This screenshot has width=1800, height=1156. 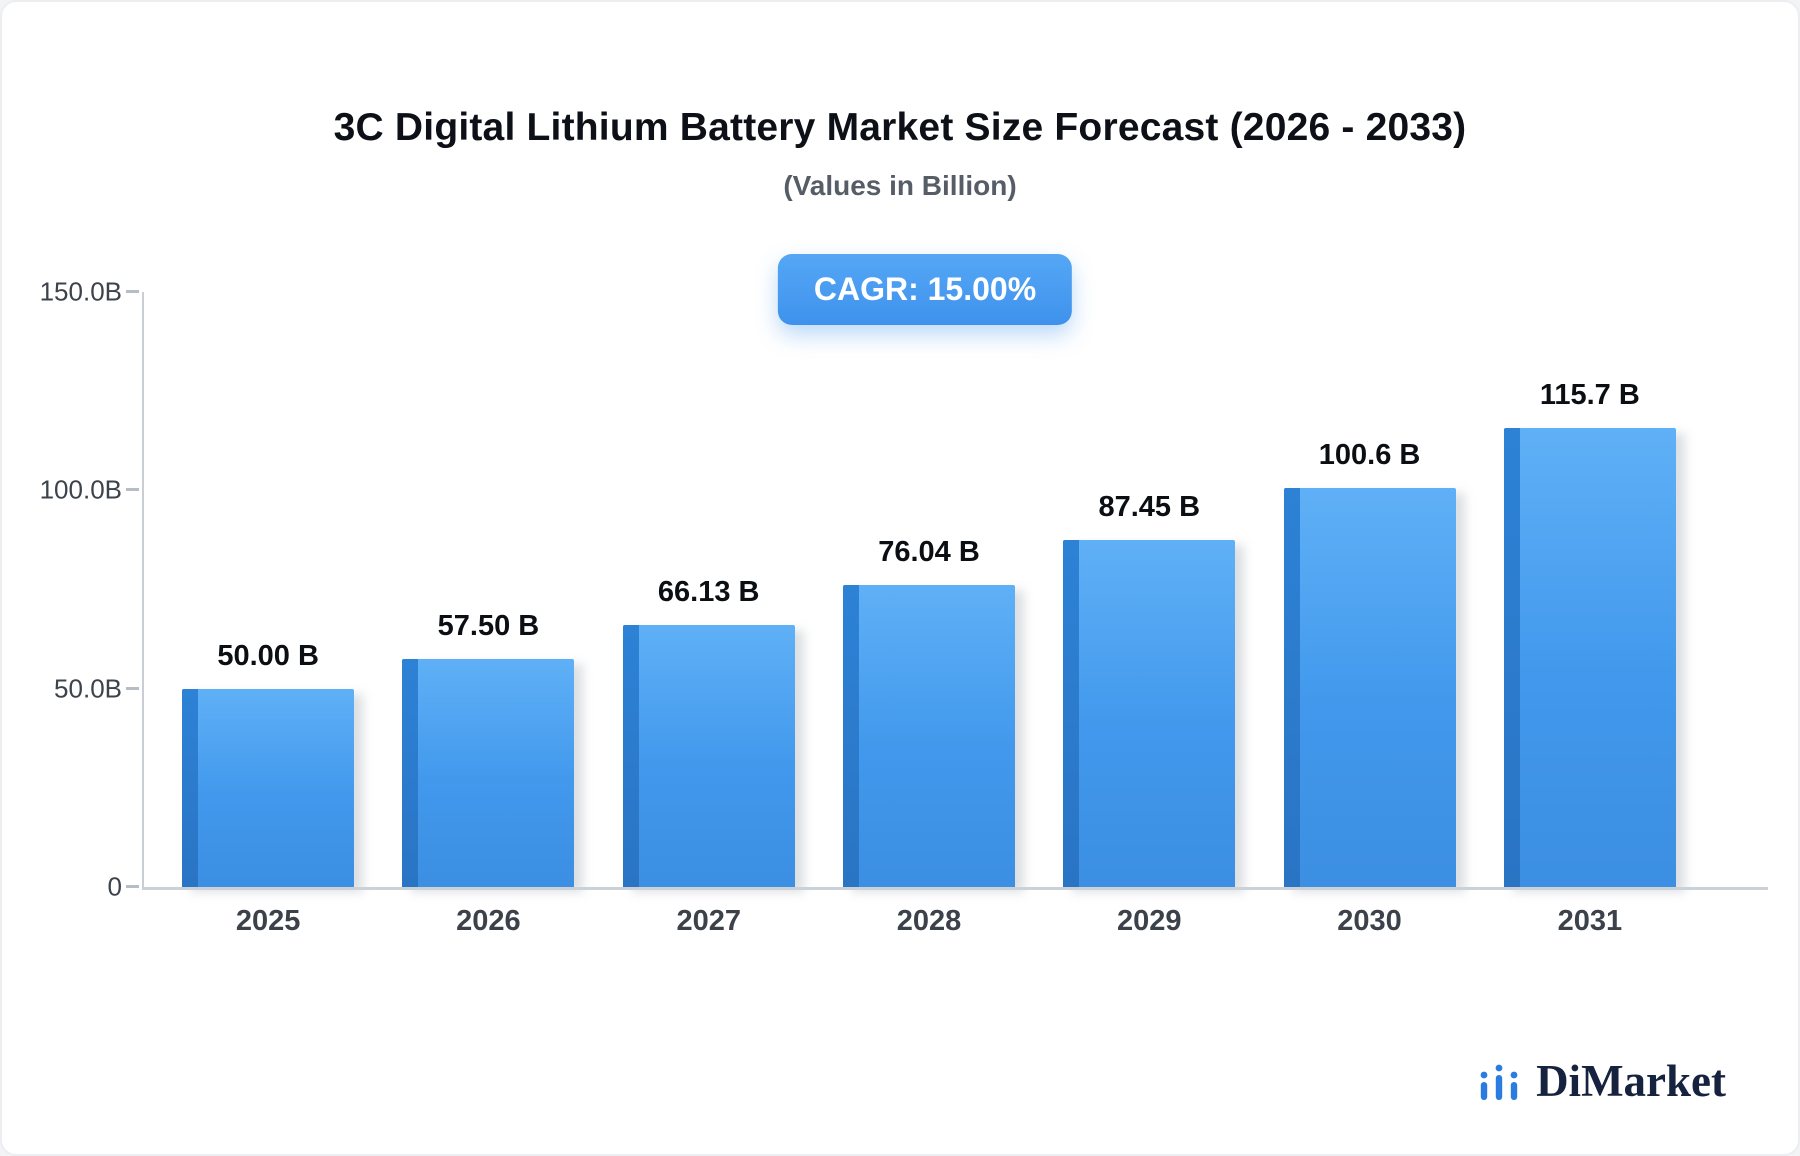 What do you see at coordinates (928, 711) in the screenshot?
I see `bar-2028: 76.04 B` at bounding box center [928, 711].